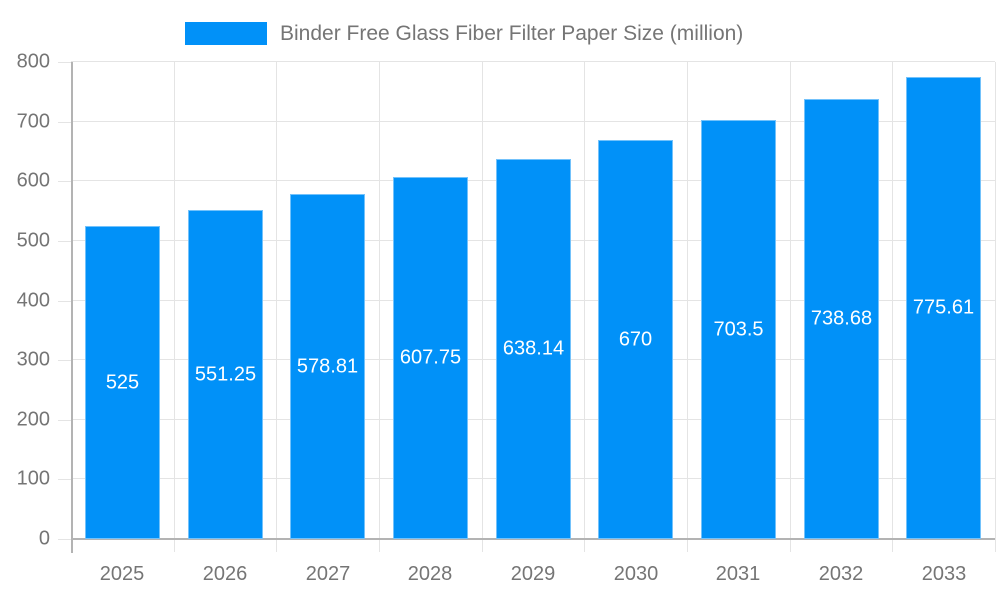  I want to click on bar-value-label: 607.75, so click(430, 357).